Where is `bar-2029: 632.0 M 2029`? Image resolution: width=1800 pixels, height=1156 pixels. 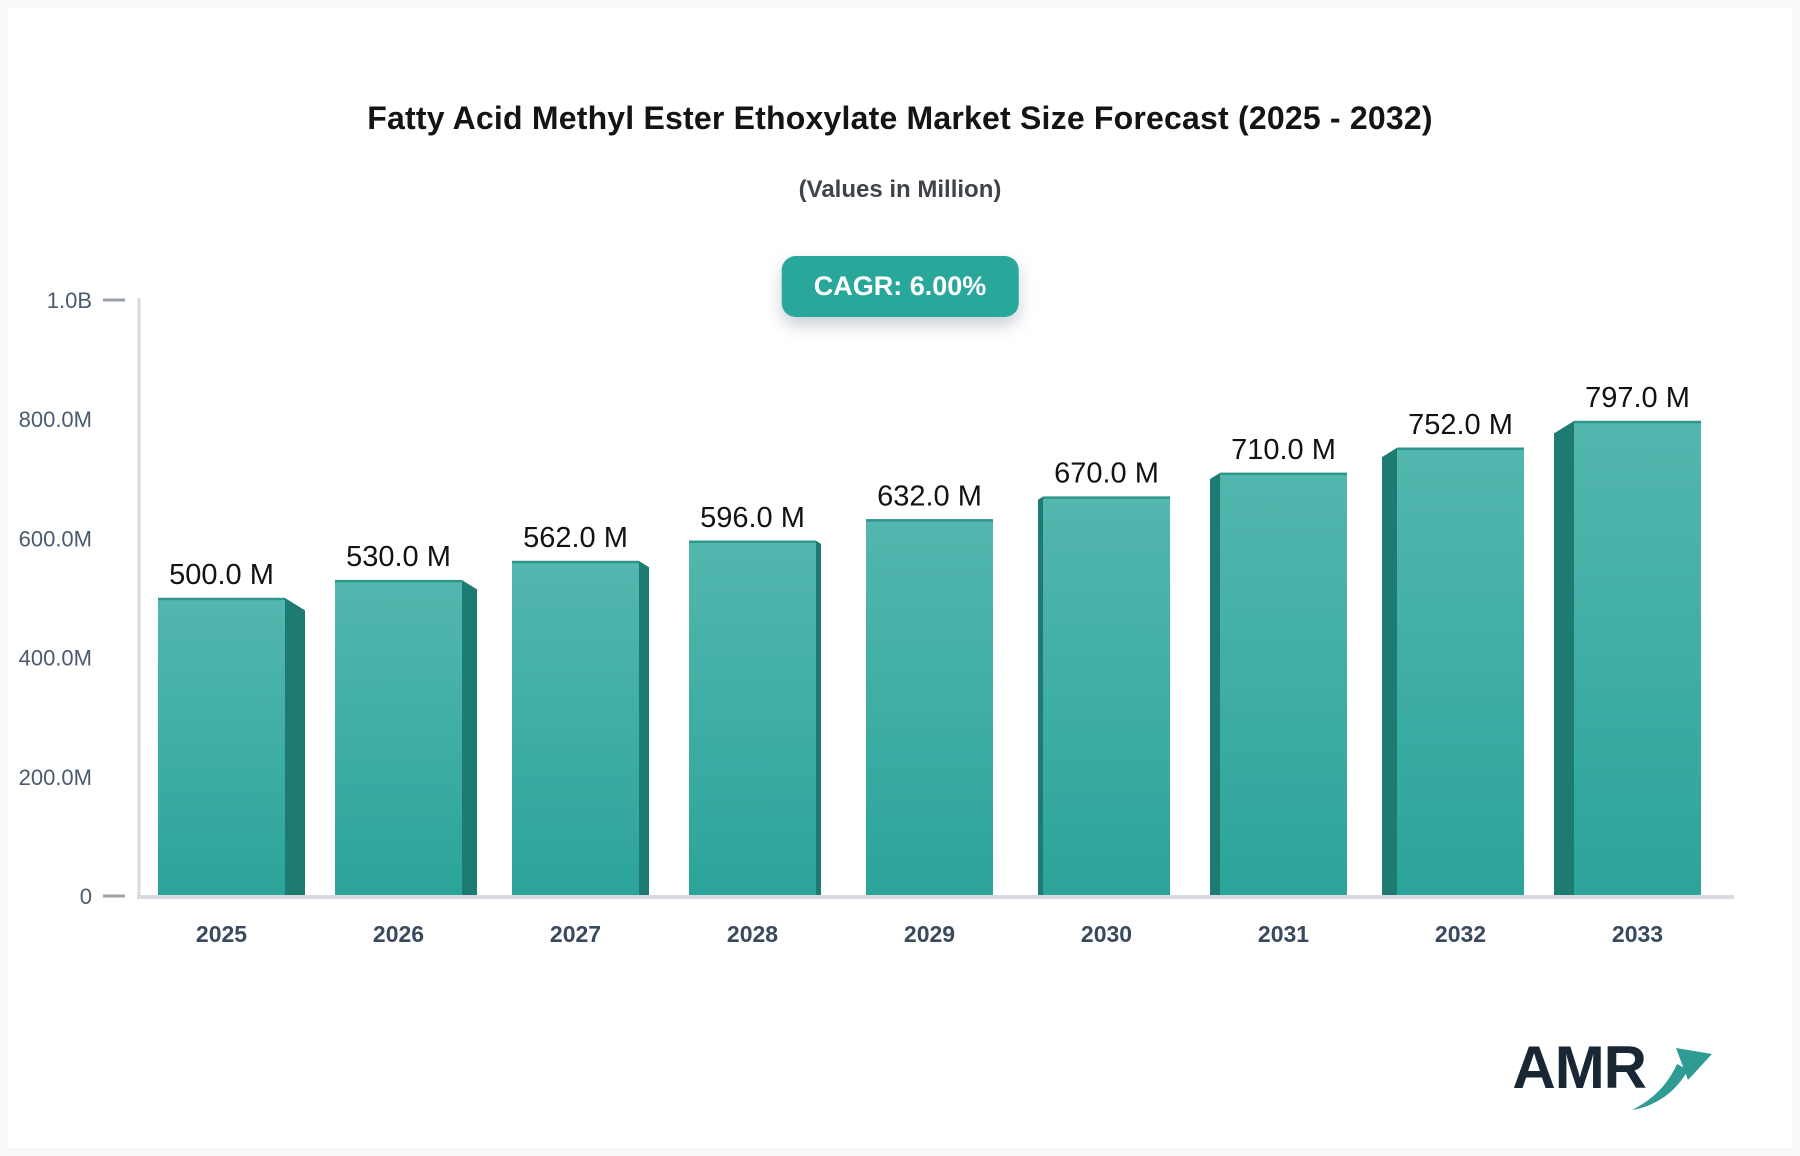
bar-2029: 632.0 M 2029 is located at coordinates (929, 713).